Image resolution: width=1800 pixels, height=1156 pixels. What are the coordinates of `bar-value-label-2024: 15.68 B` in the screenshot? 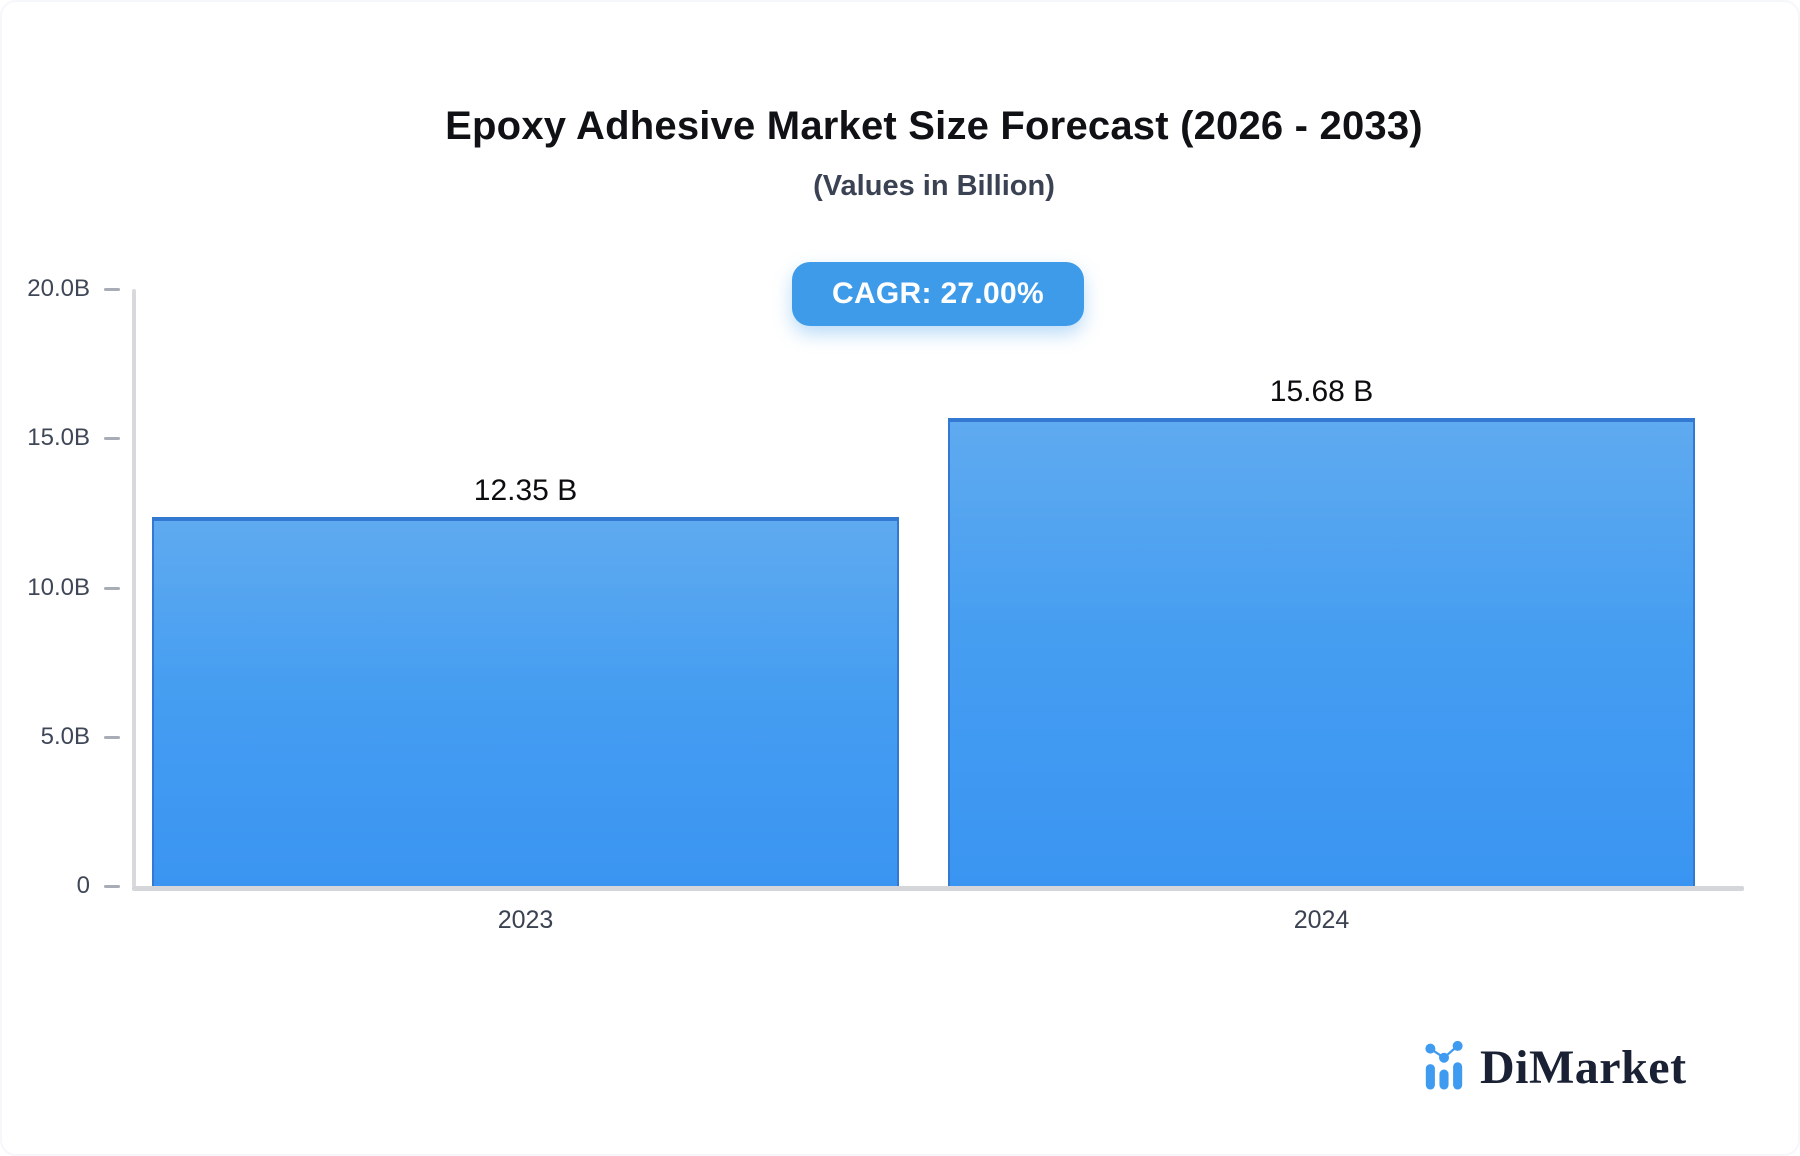 It's located at (1321, 391).